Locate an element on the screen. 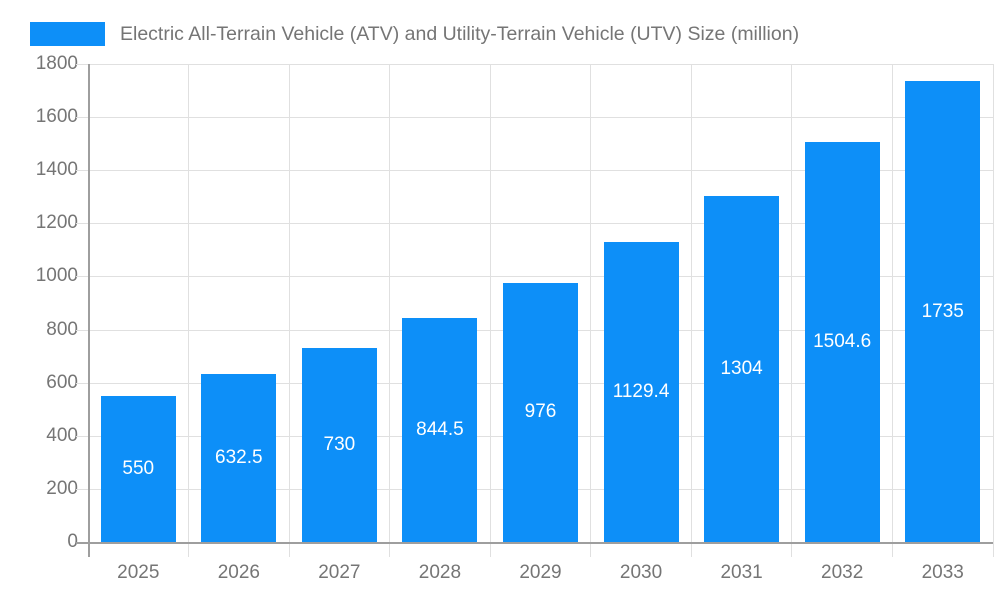 The image size is (1000, 600). x-tick-label-2031: 2031 is located at coordinates (741, 572).